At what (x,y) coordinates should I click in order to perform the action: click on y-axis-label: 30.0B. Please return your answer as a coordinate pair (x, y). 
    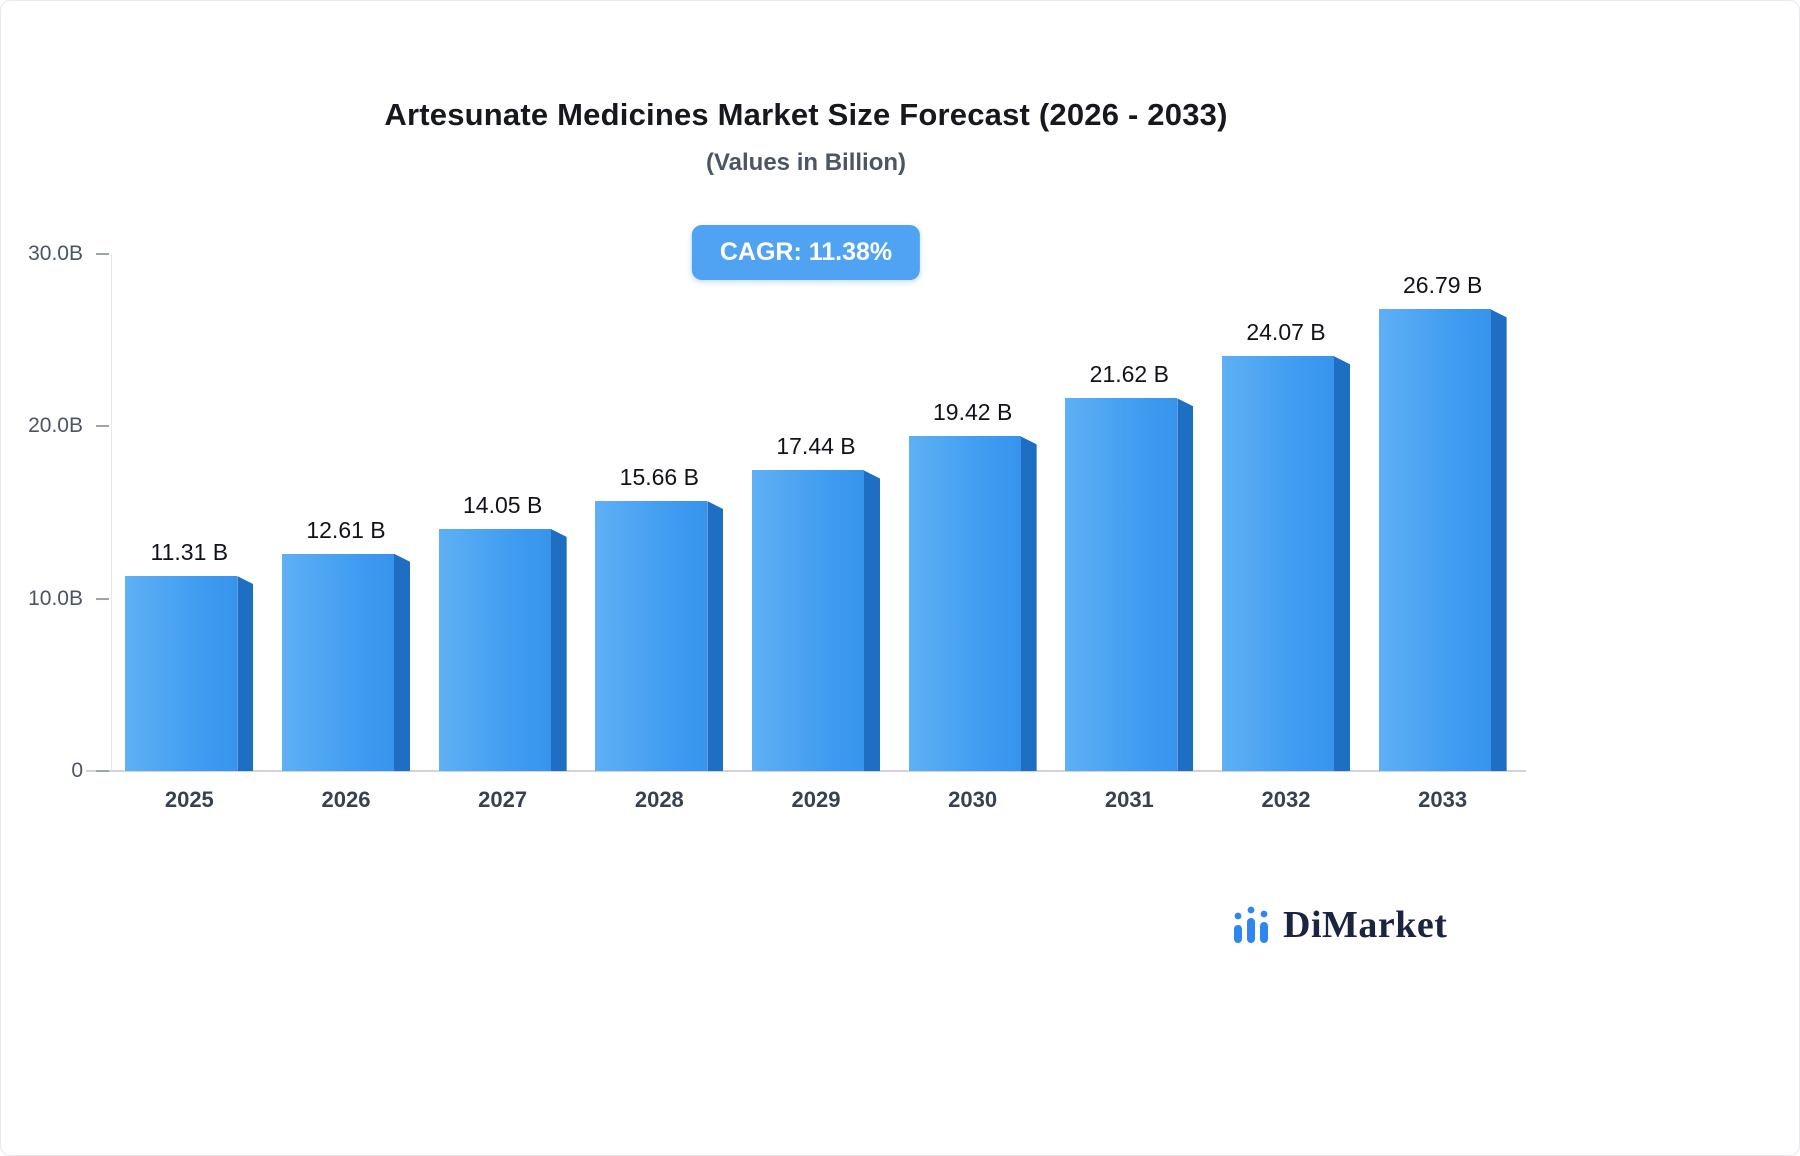
    Looking at the image, I should click on (55, 253).